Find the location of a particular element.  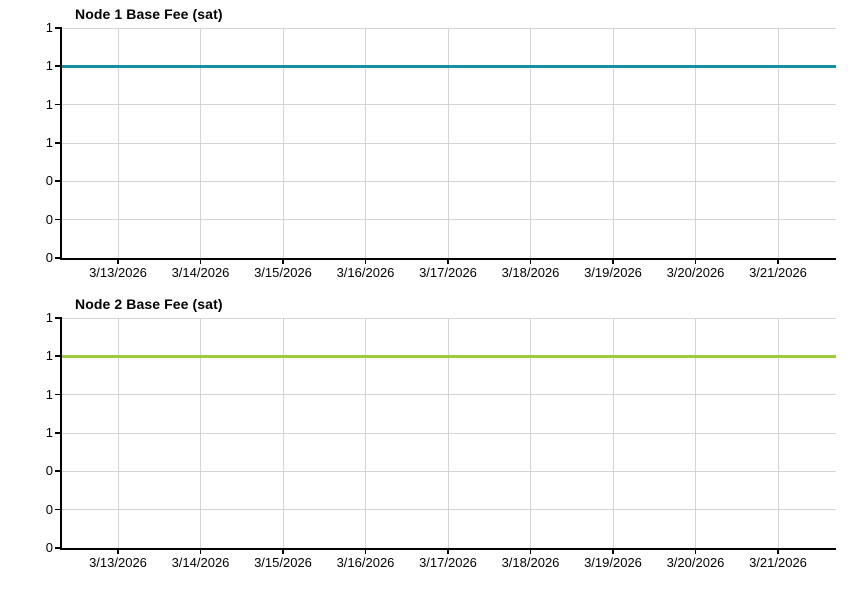

x-axis-line is located at coordinates (448, 549).